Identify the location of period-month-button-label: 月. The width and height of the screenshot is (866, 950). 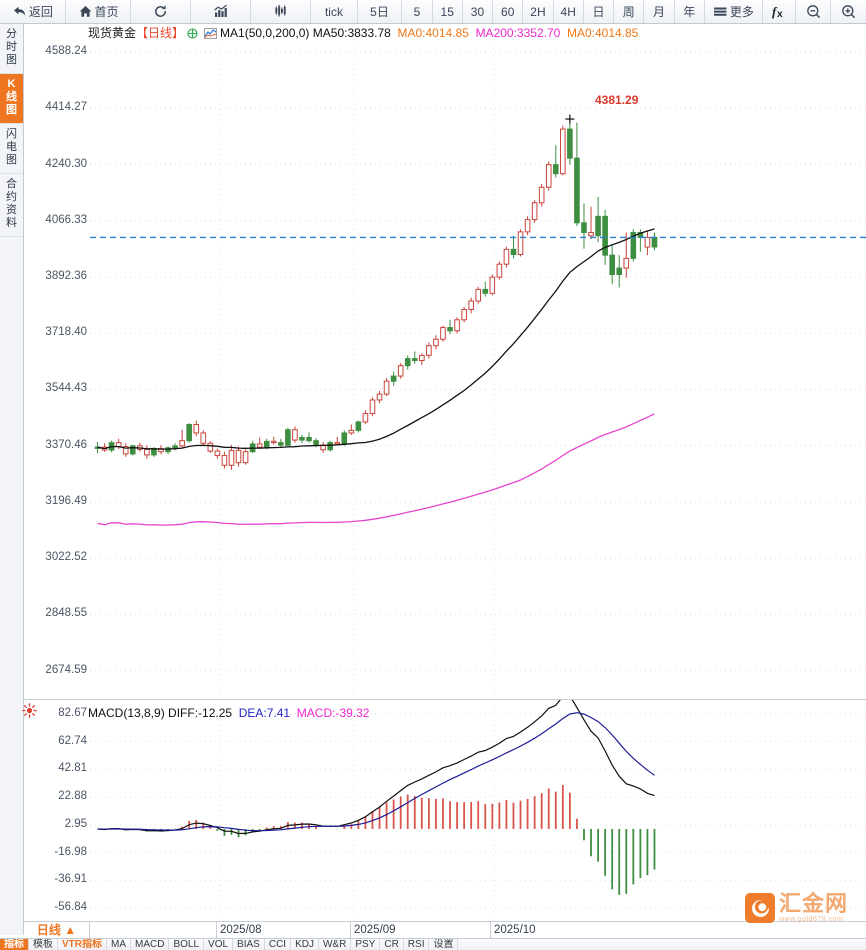
(658, 12).